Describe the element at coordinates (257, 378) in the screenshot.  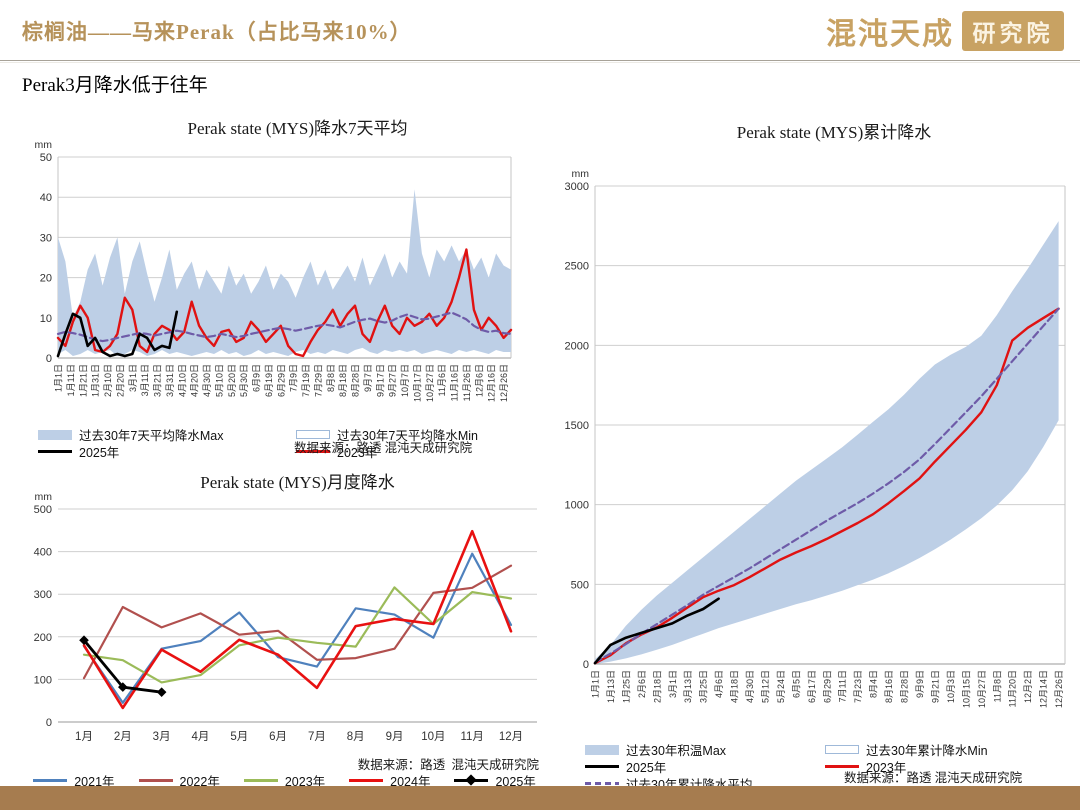
I see `x-tick-label: 6月9日` at that location.